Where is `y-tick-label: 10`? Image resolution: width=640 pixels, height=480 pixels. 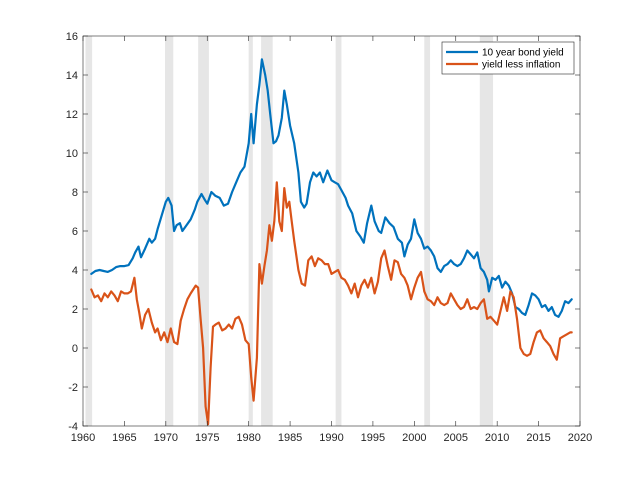
y-tick-label: 10 is located at coordinates (72, 154).